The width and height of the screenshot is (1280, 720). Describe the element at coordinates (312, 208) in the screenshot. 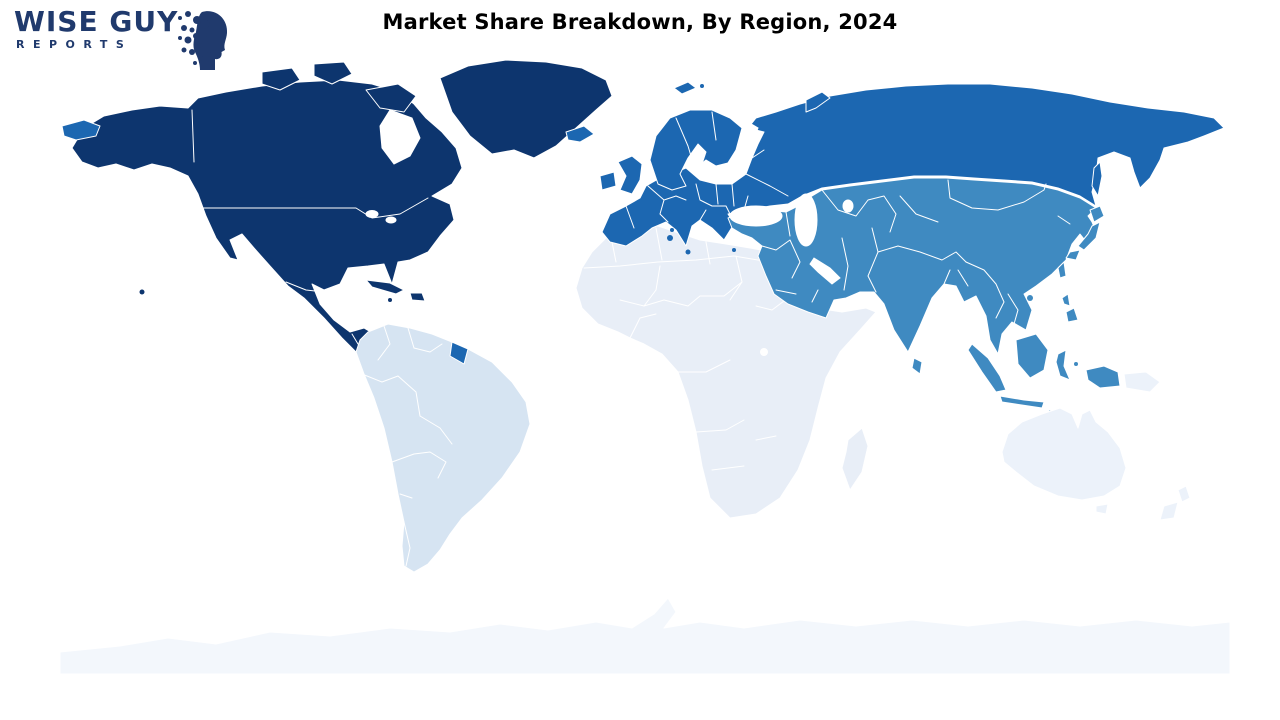

I see `us-canada-border` at that location.